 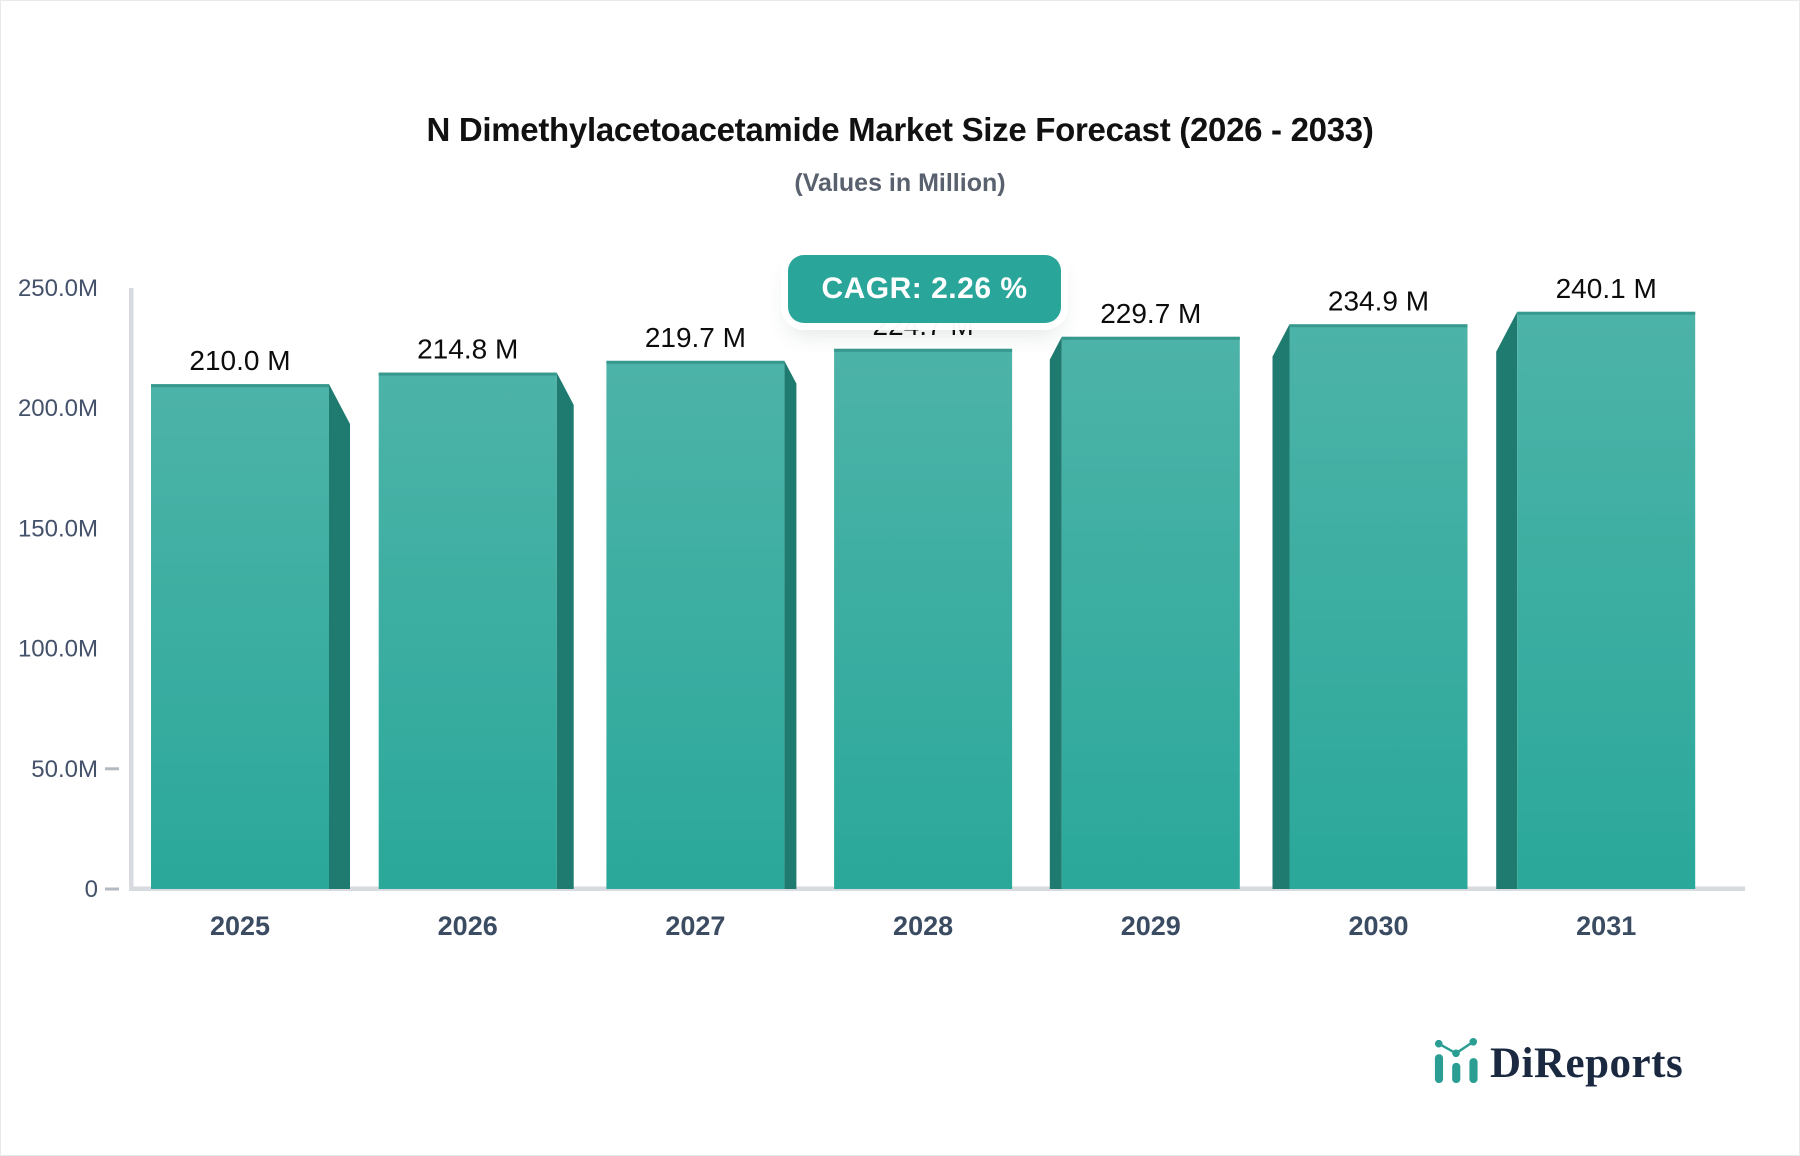 I want to click on bar-2028, so click(x=923, y=619).